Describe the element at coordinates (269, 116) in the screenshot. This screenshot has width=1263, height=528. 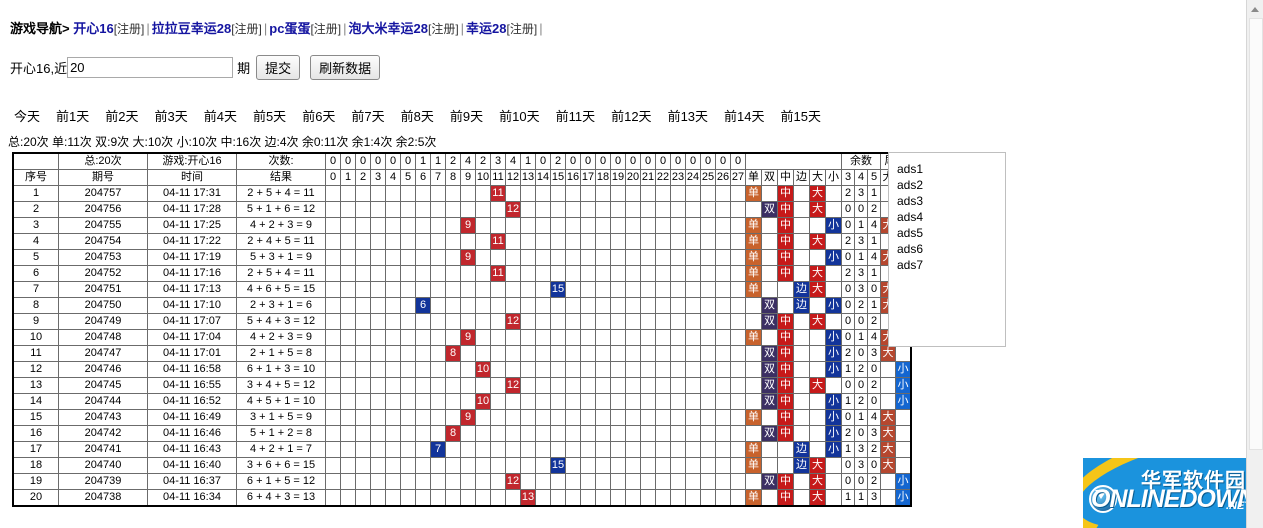
I see `day-nav-link-5: 前5天` at that location.